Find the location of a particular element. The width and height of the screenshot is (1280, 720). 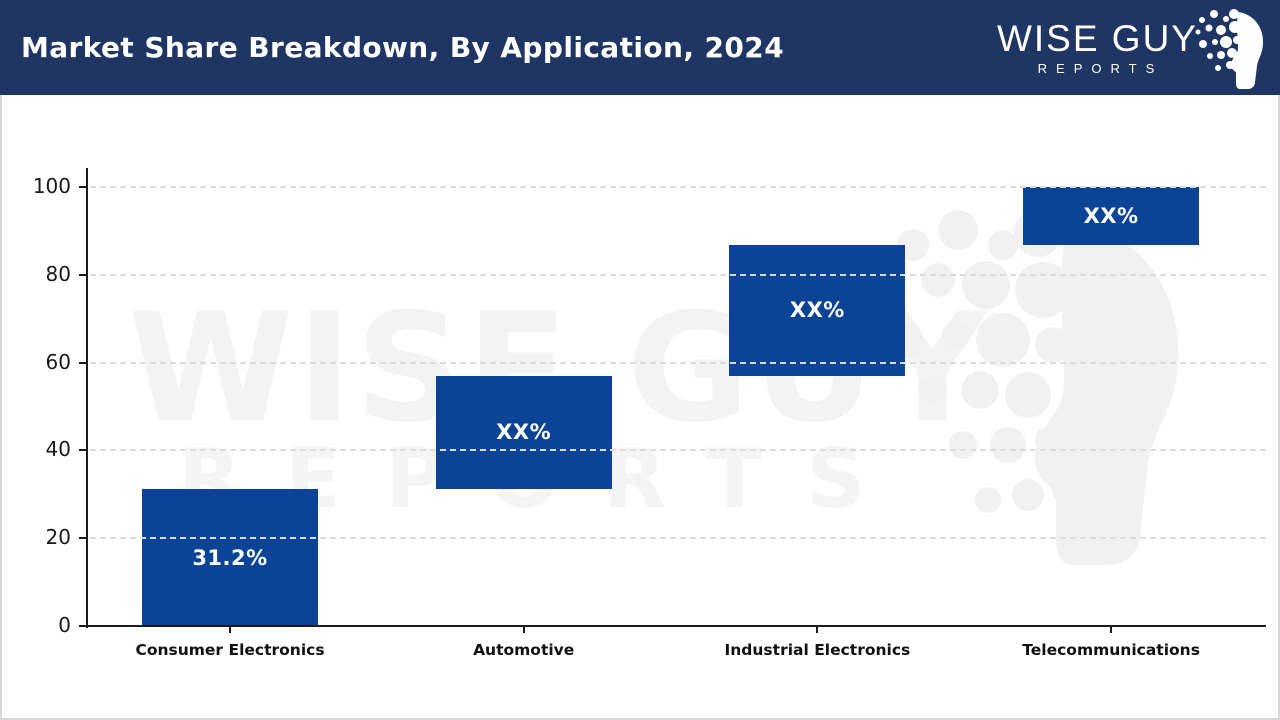

x-axis-label: Industrial Electronics is located at coordinates (817, 650).